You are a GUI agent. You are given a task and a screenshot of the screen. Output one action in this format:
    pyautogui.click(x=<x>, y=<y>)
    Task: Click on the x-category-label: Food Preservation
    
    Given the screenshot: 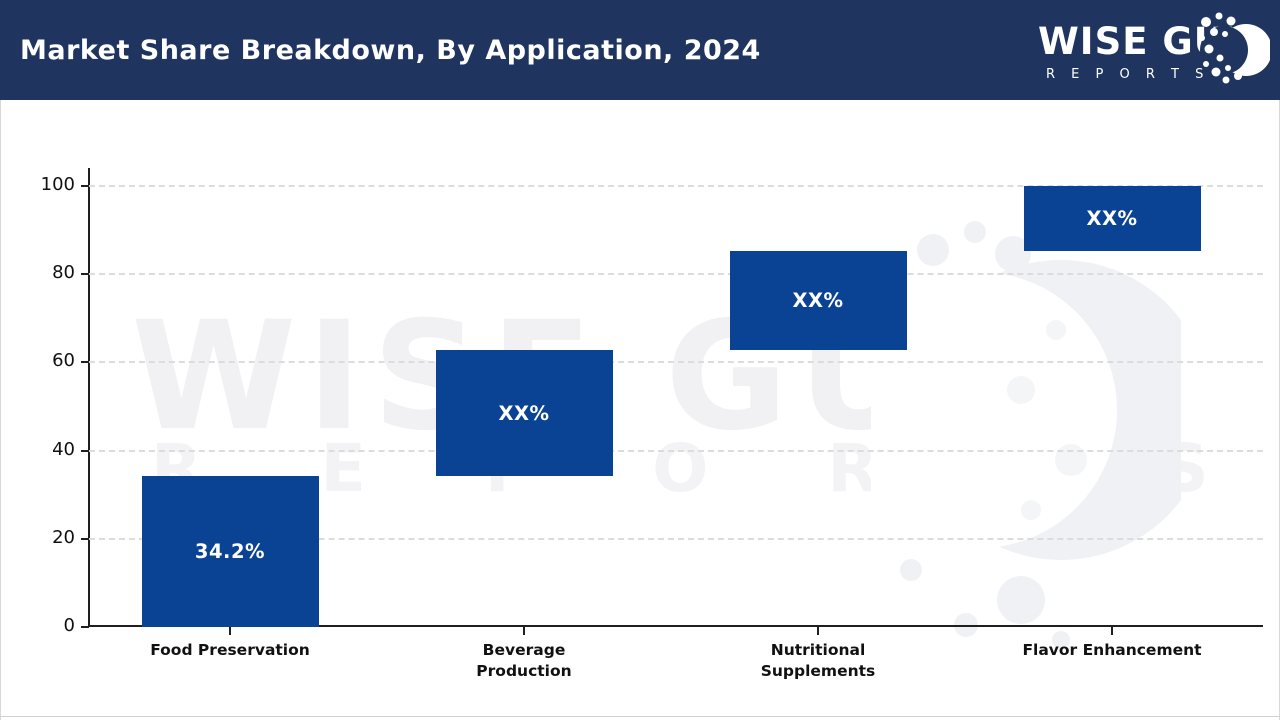 What is the action you would take?
    pyautogui.click(x=230, y=650)
    